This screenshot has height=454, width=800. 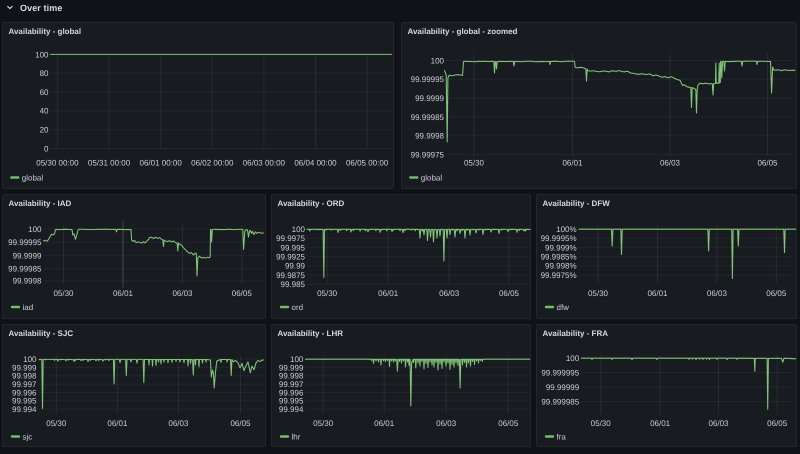 What do you see at coordinates (566, 229) in the screenshot?
I see `svg-text: 100%` at bounding box center [566, 229].